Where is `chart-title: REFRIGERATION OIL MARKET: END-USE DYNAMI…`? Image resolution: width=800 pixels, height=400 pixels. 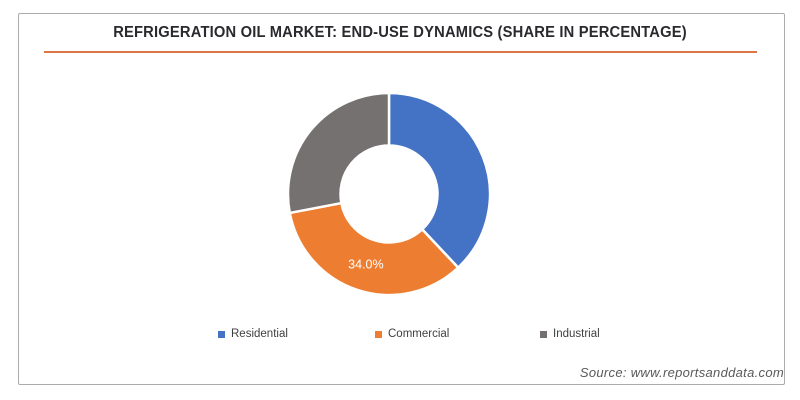
chart-title: REFRIGERATION OIL MARKET: END-USE DYNAMI… is located at coordinates (400, 32).